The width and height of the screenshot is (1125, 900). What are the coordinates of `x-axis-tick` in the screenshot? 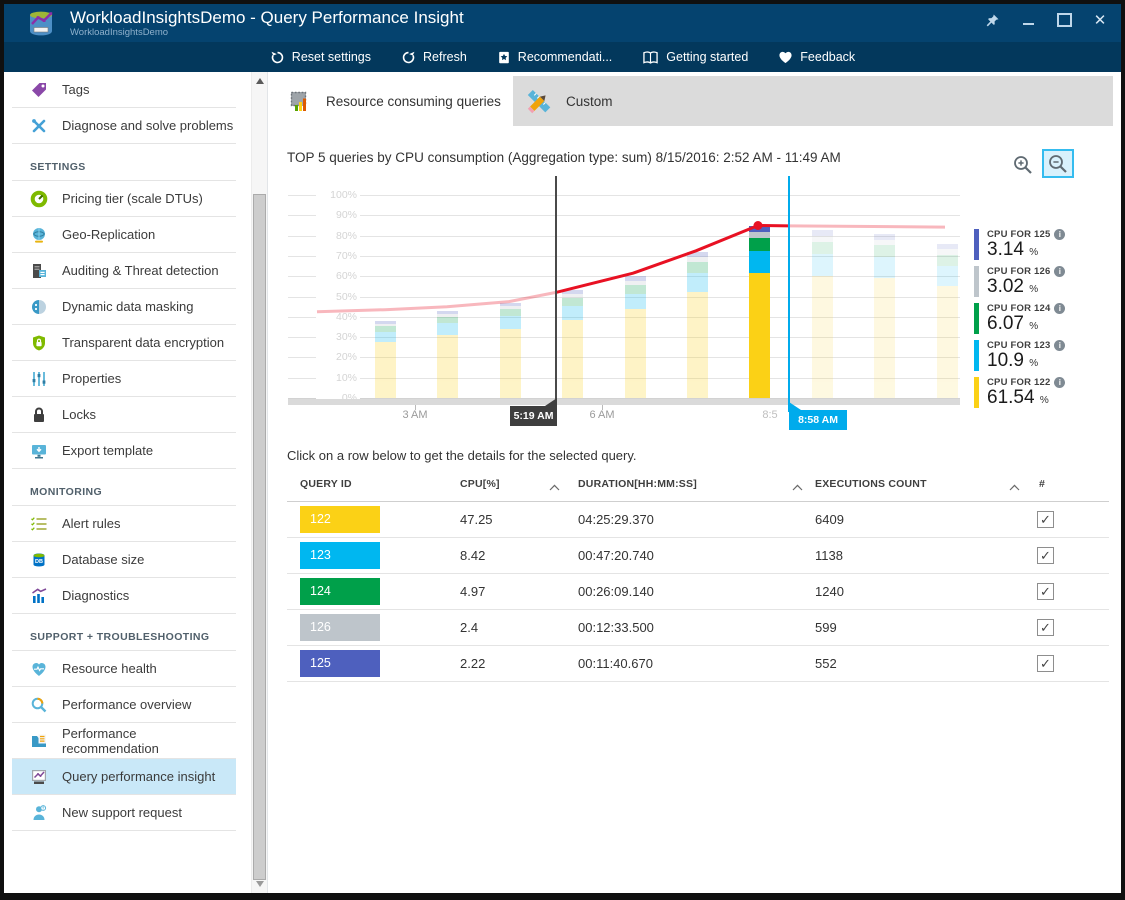 It's located at (602, 407).